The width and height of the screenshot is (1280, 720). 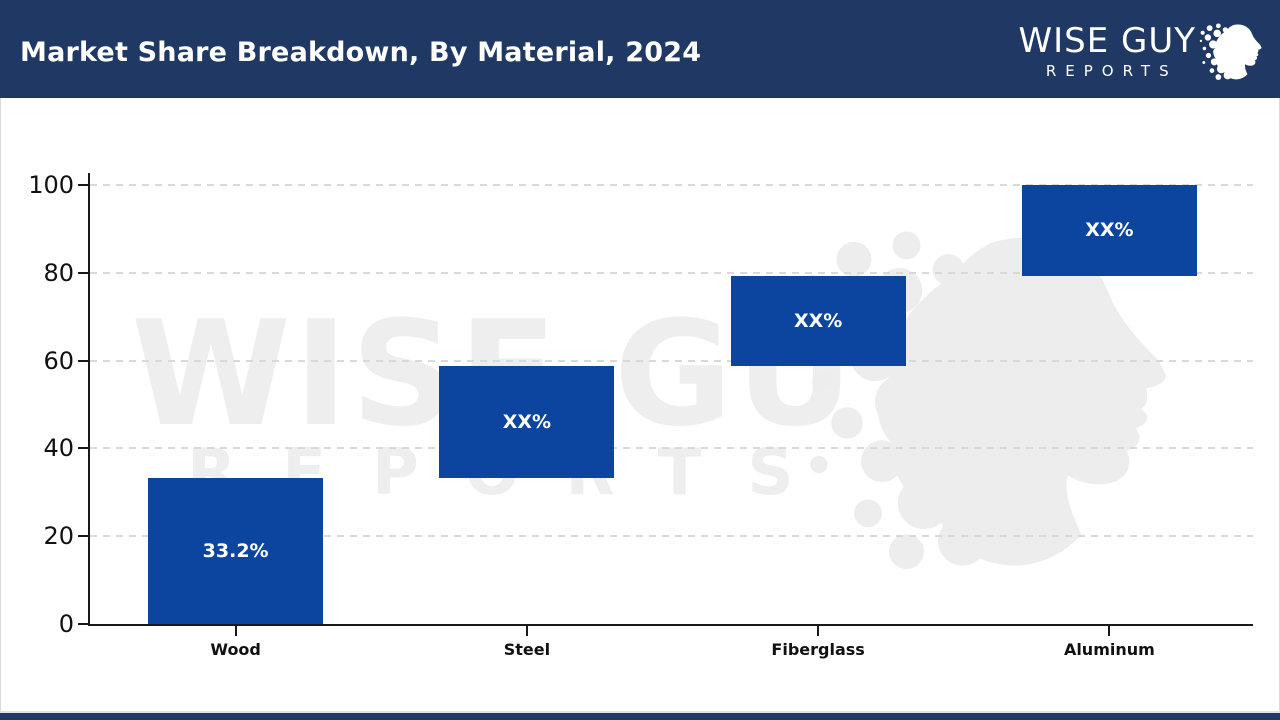 I want to click on bar-wood: 33.2%, so click(x=236, y=551).